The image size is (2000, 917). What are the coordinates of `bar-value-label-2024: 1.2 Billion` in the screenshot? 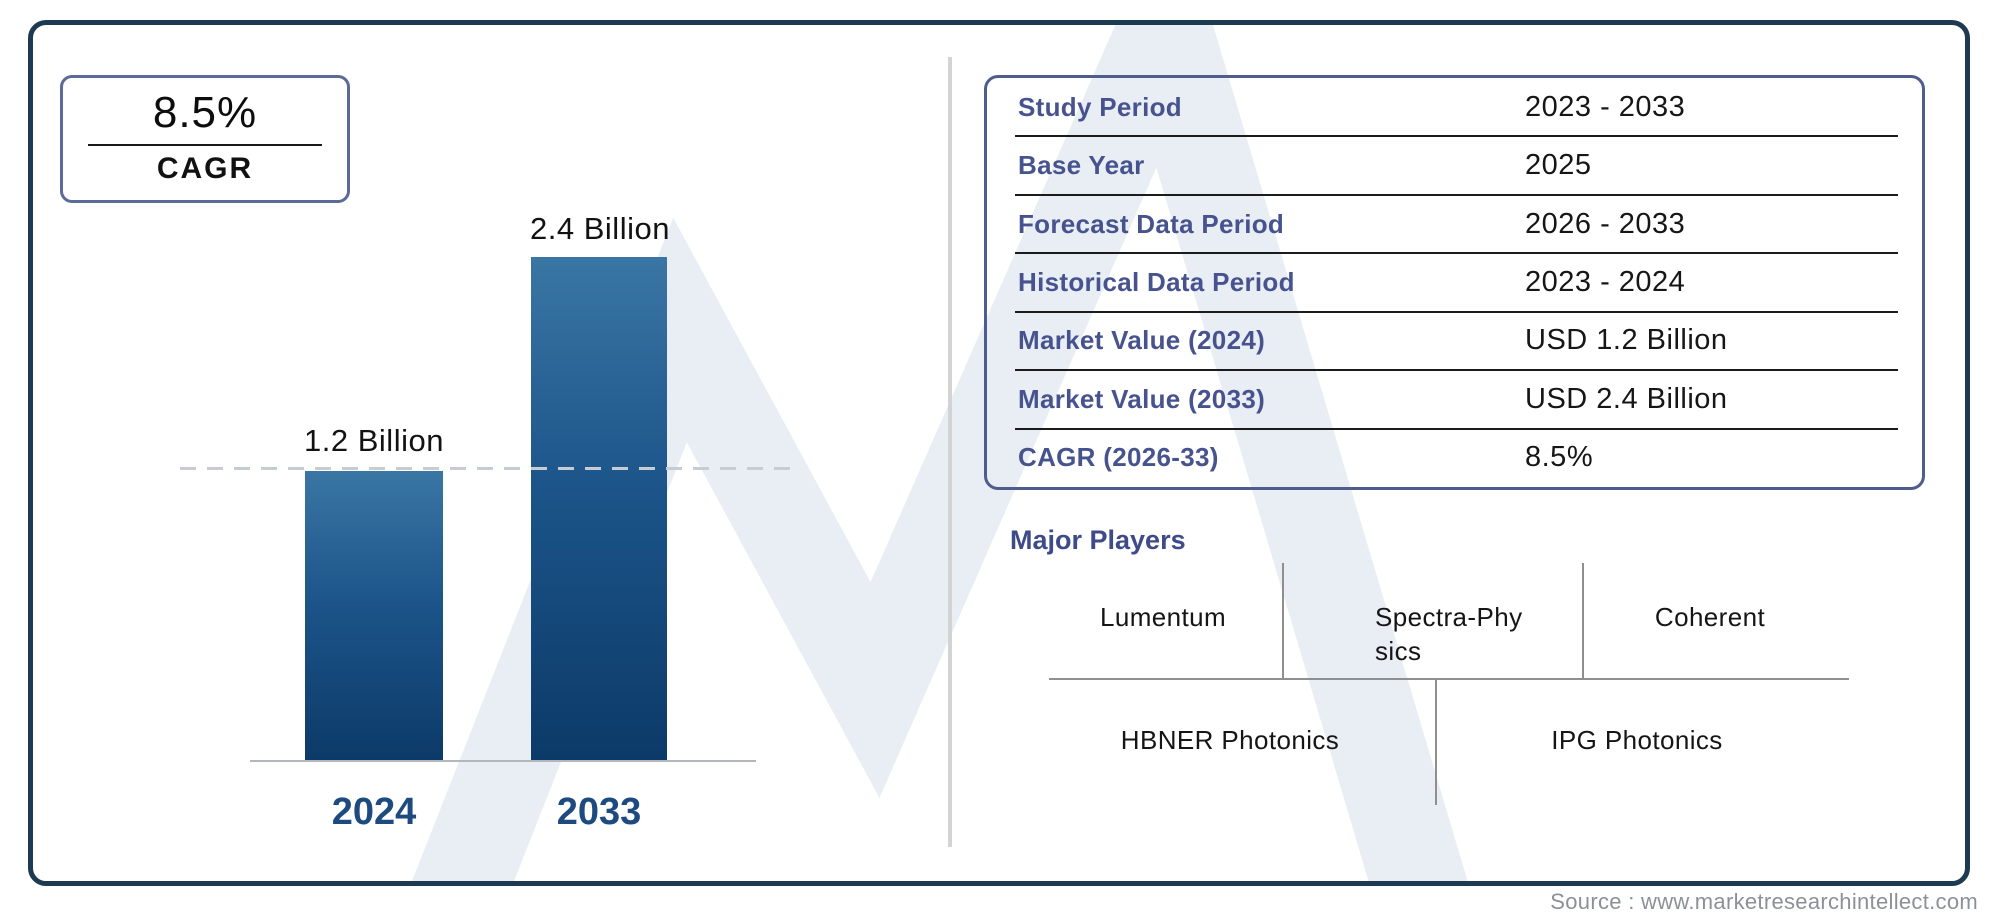 It's located at (374, 440).